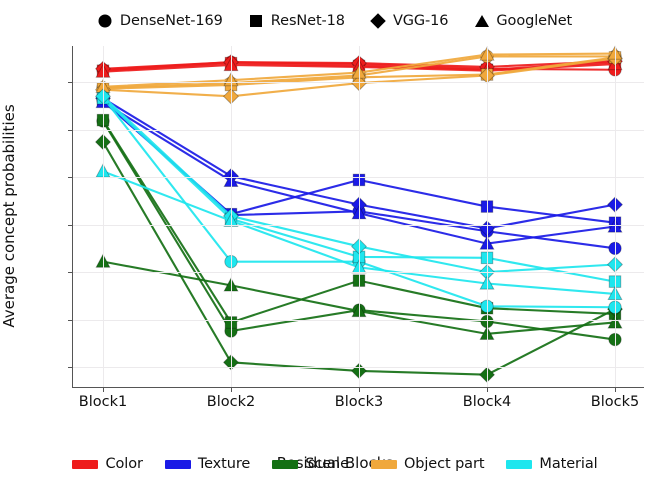 The height and width of the screenshot is (482, 670). I want to click on x-tick-label-block5: Block5, so click(615, 402).